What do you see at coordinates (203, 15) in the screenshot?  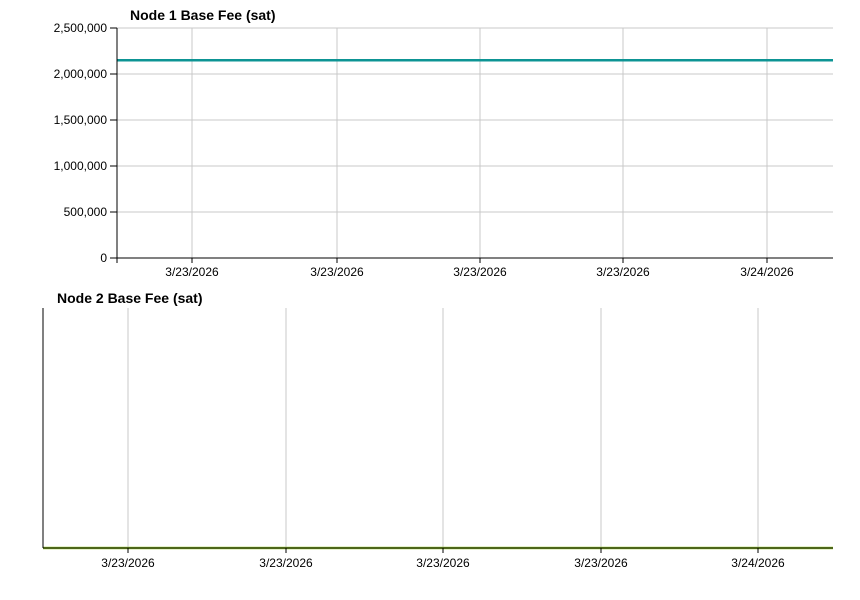 I see `chart-title: Node 1 Base Fee (sat)` at bounding box center [203, 15].